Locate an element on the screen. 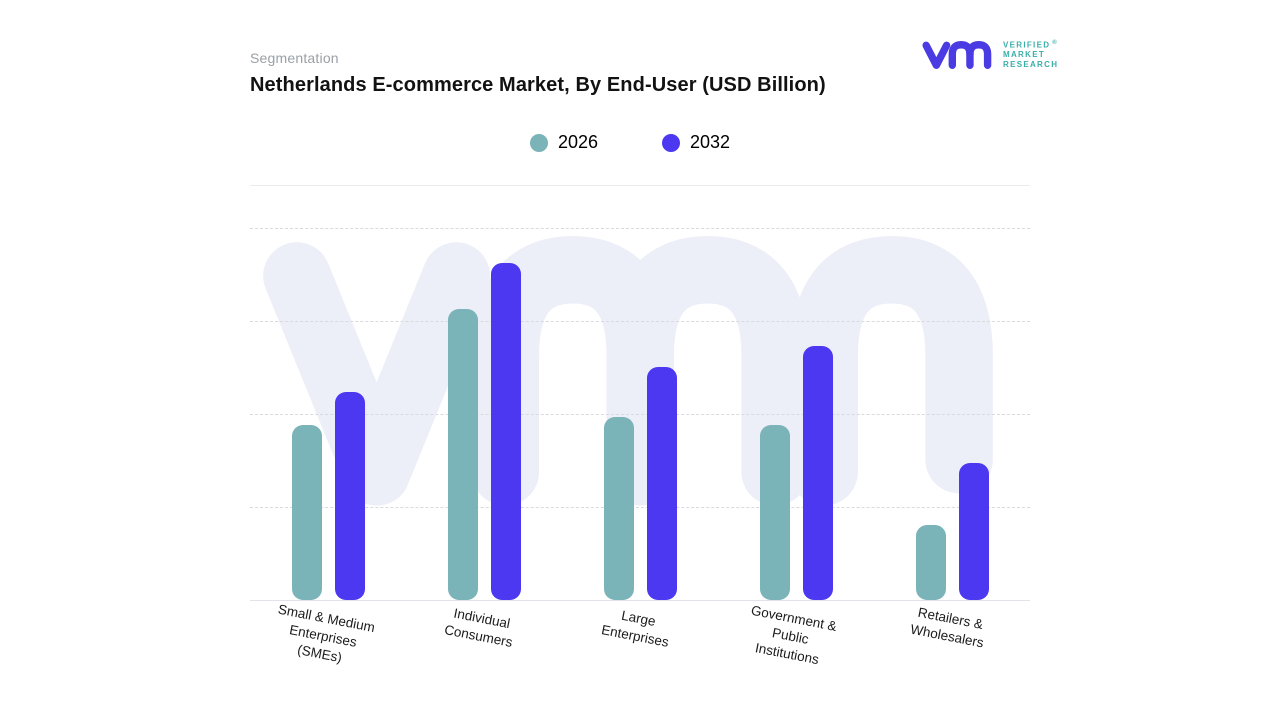  bar-group-small-medium-enterprises-smes is located at coordinates (328, 496).